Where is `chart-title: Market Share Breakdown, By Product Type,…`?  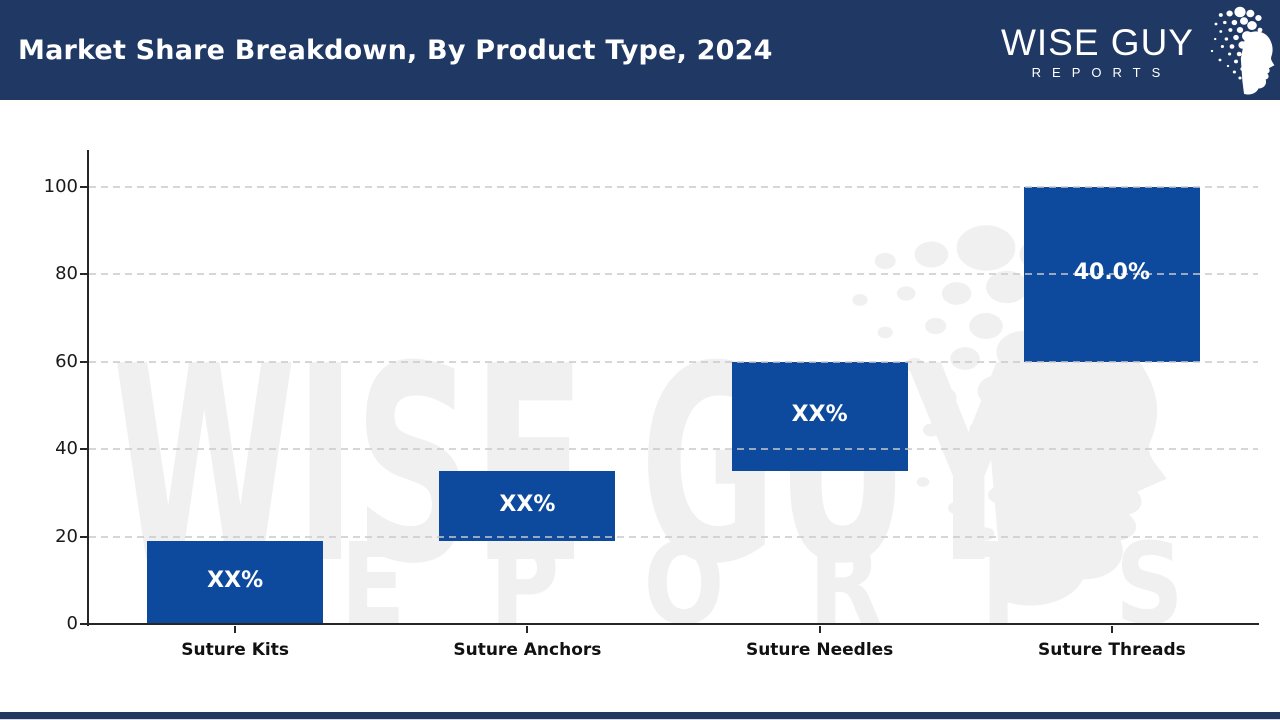
chart-title: Market Share Breakdown, By Product Type,… is located at coordinates (395, 50).